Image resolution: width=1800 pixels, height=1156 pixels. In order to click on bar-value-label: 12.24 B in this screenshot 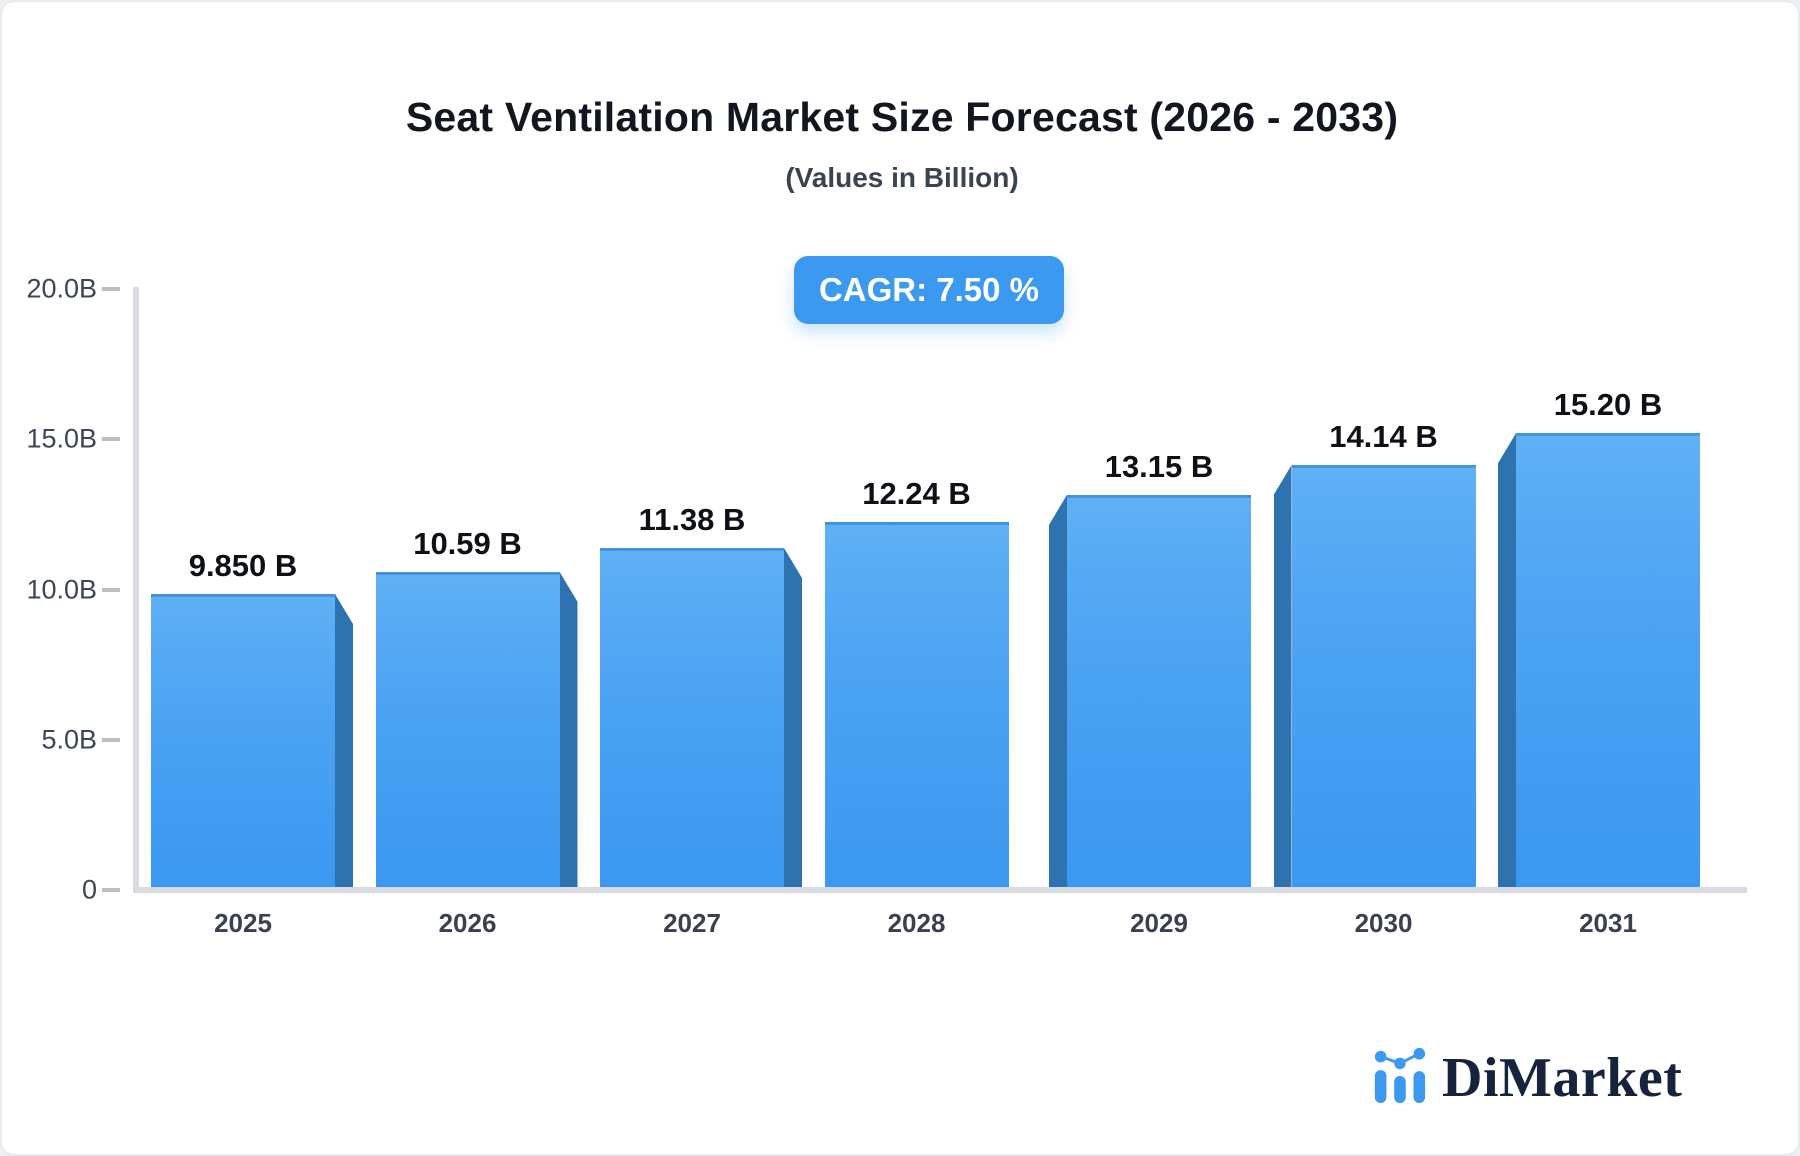, I will do `click(916, 494)`.